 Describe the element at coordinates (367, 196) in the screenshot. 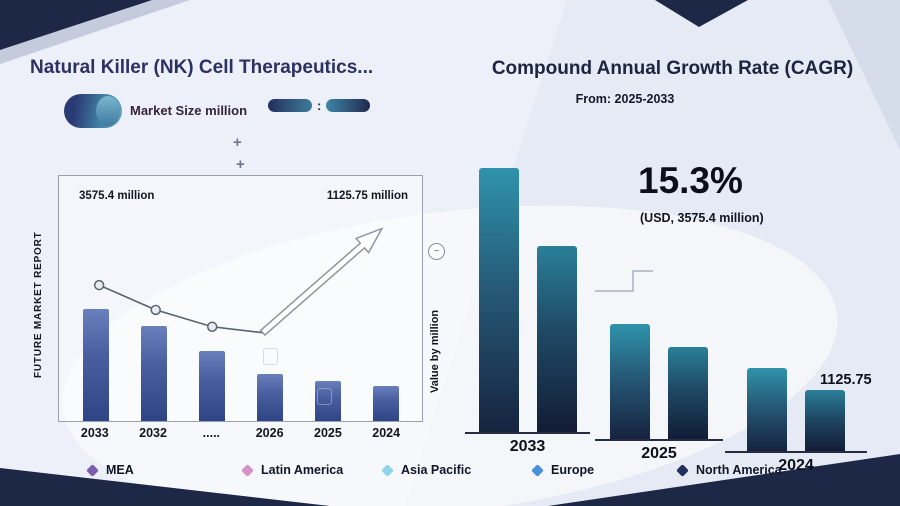

I see `end-value-label: 1125.75 million` at that location.